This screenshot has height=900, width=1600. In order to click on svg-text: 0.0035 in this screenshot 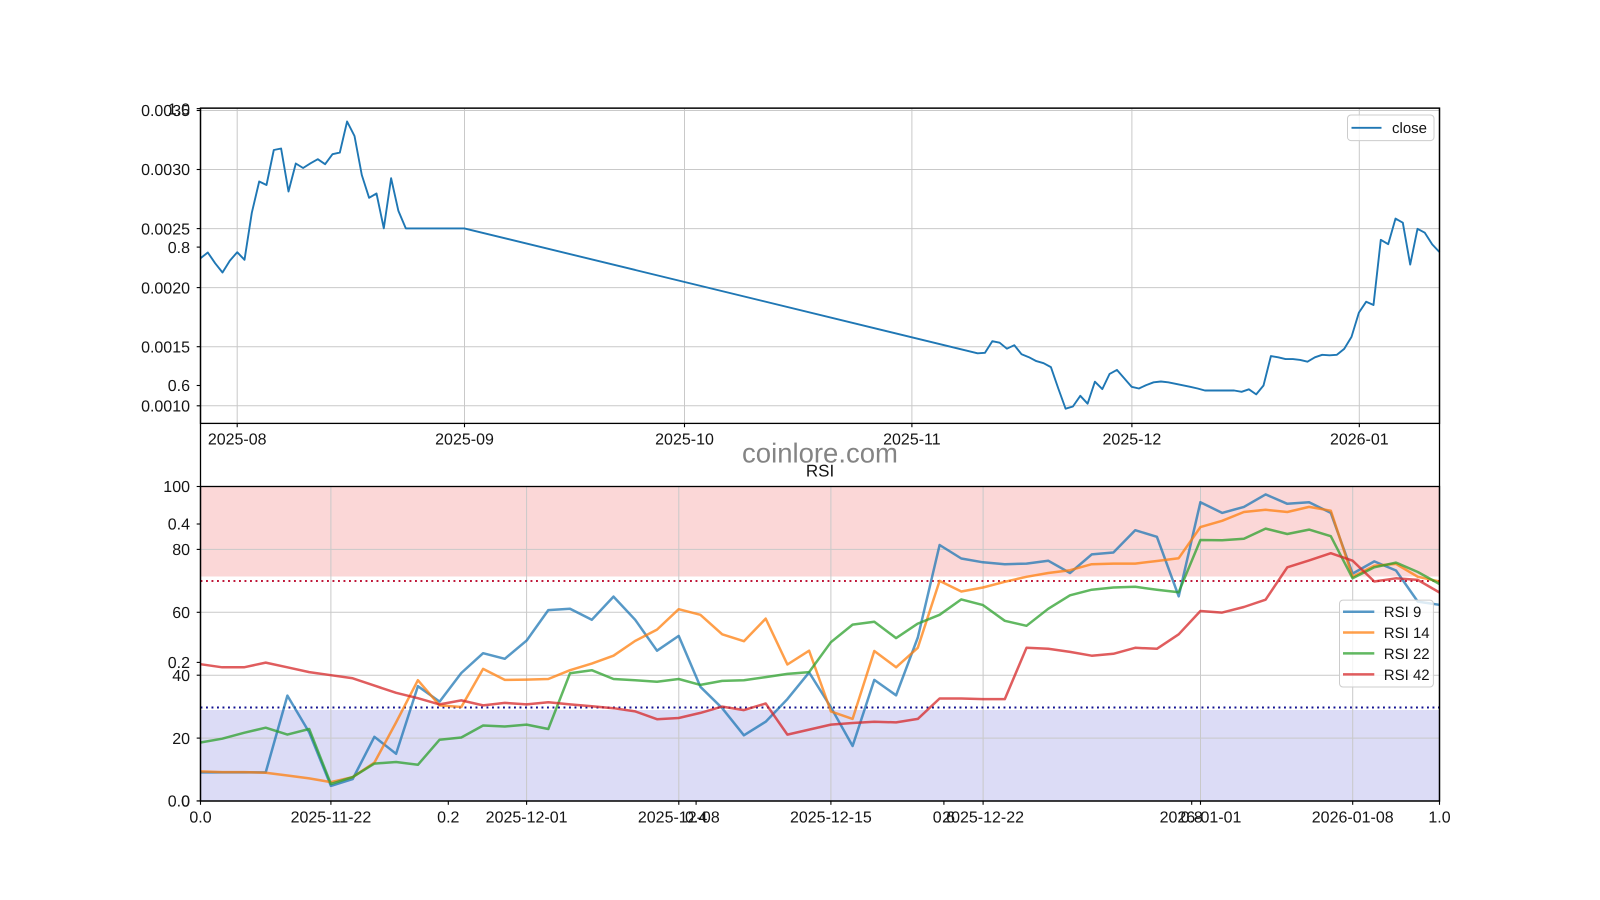, I will do `click(165, 111)`.